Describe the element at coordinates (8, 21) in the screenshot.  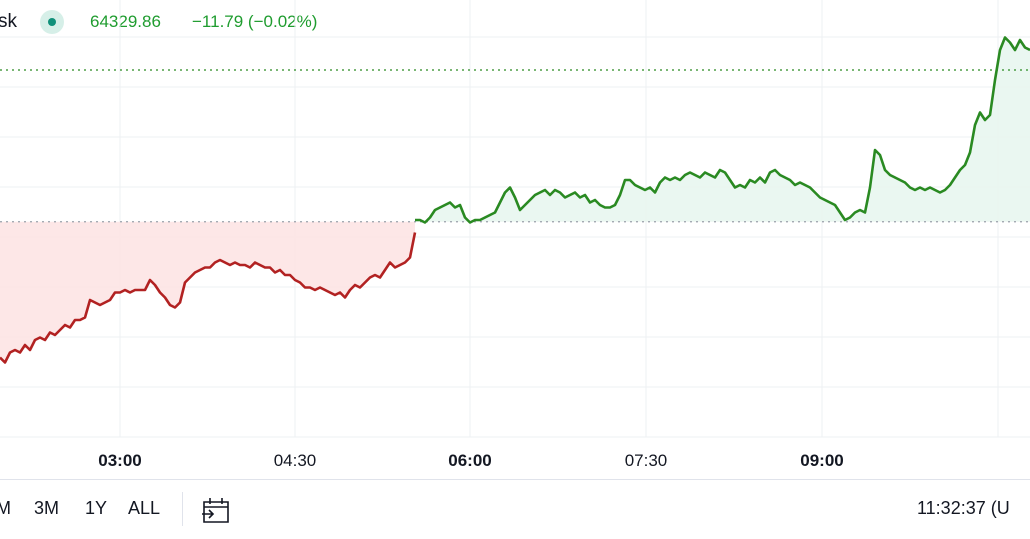
I see `symbol-name: sk` at that location.